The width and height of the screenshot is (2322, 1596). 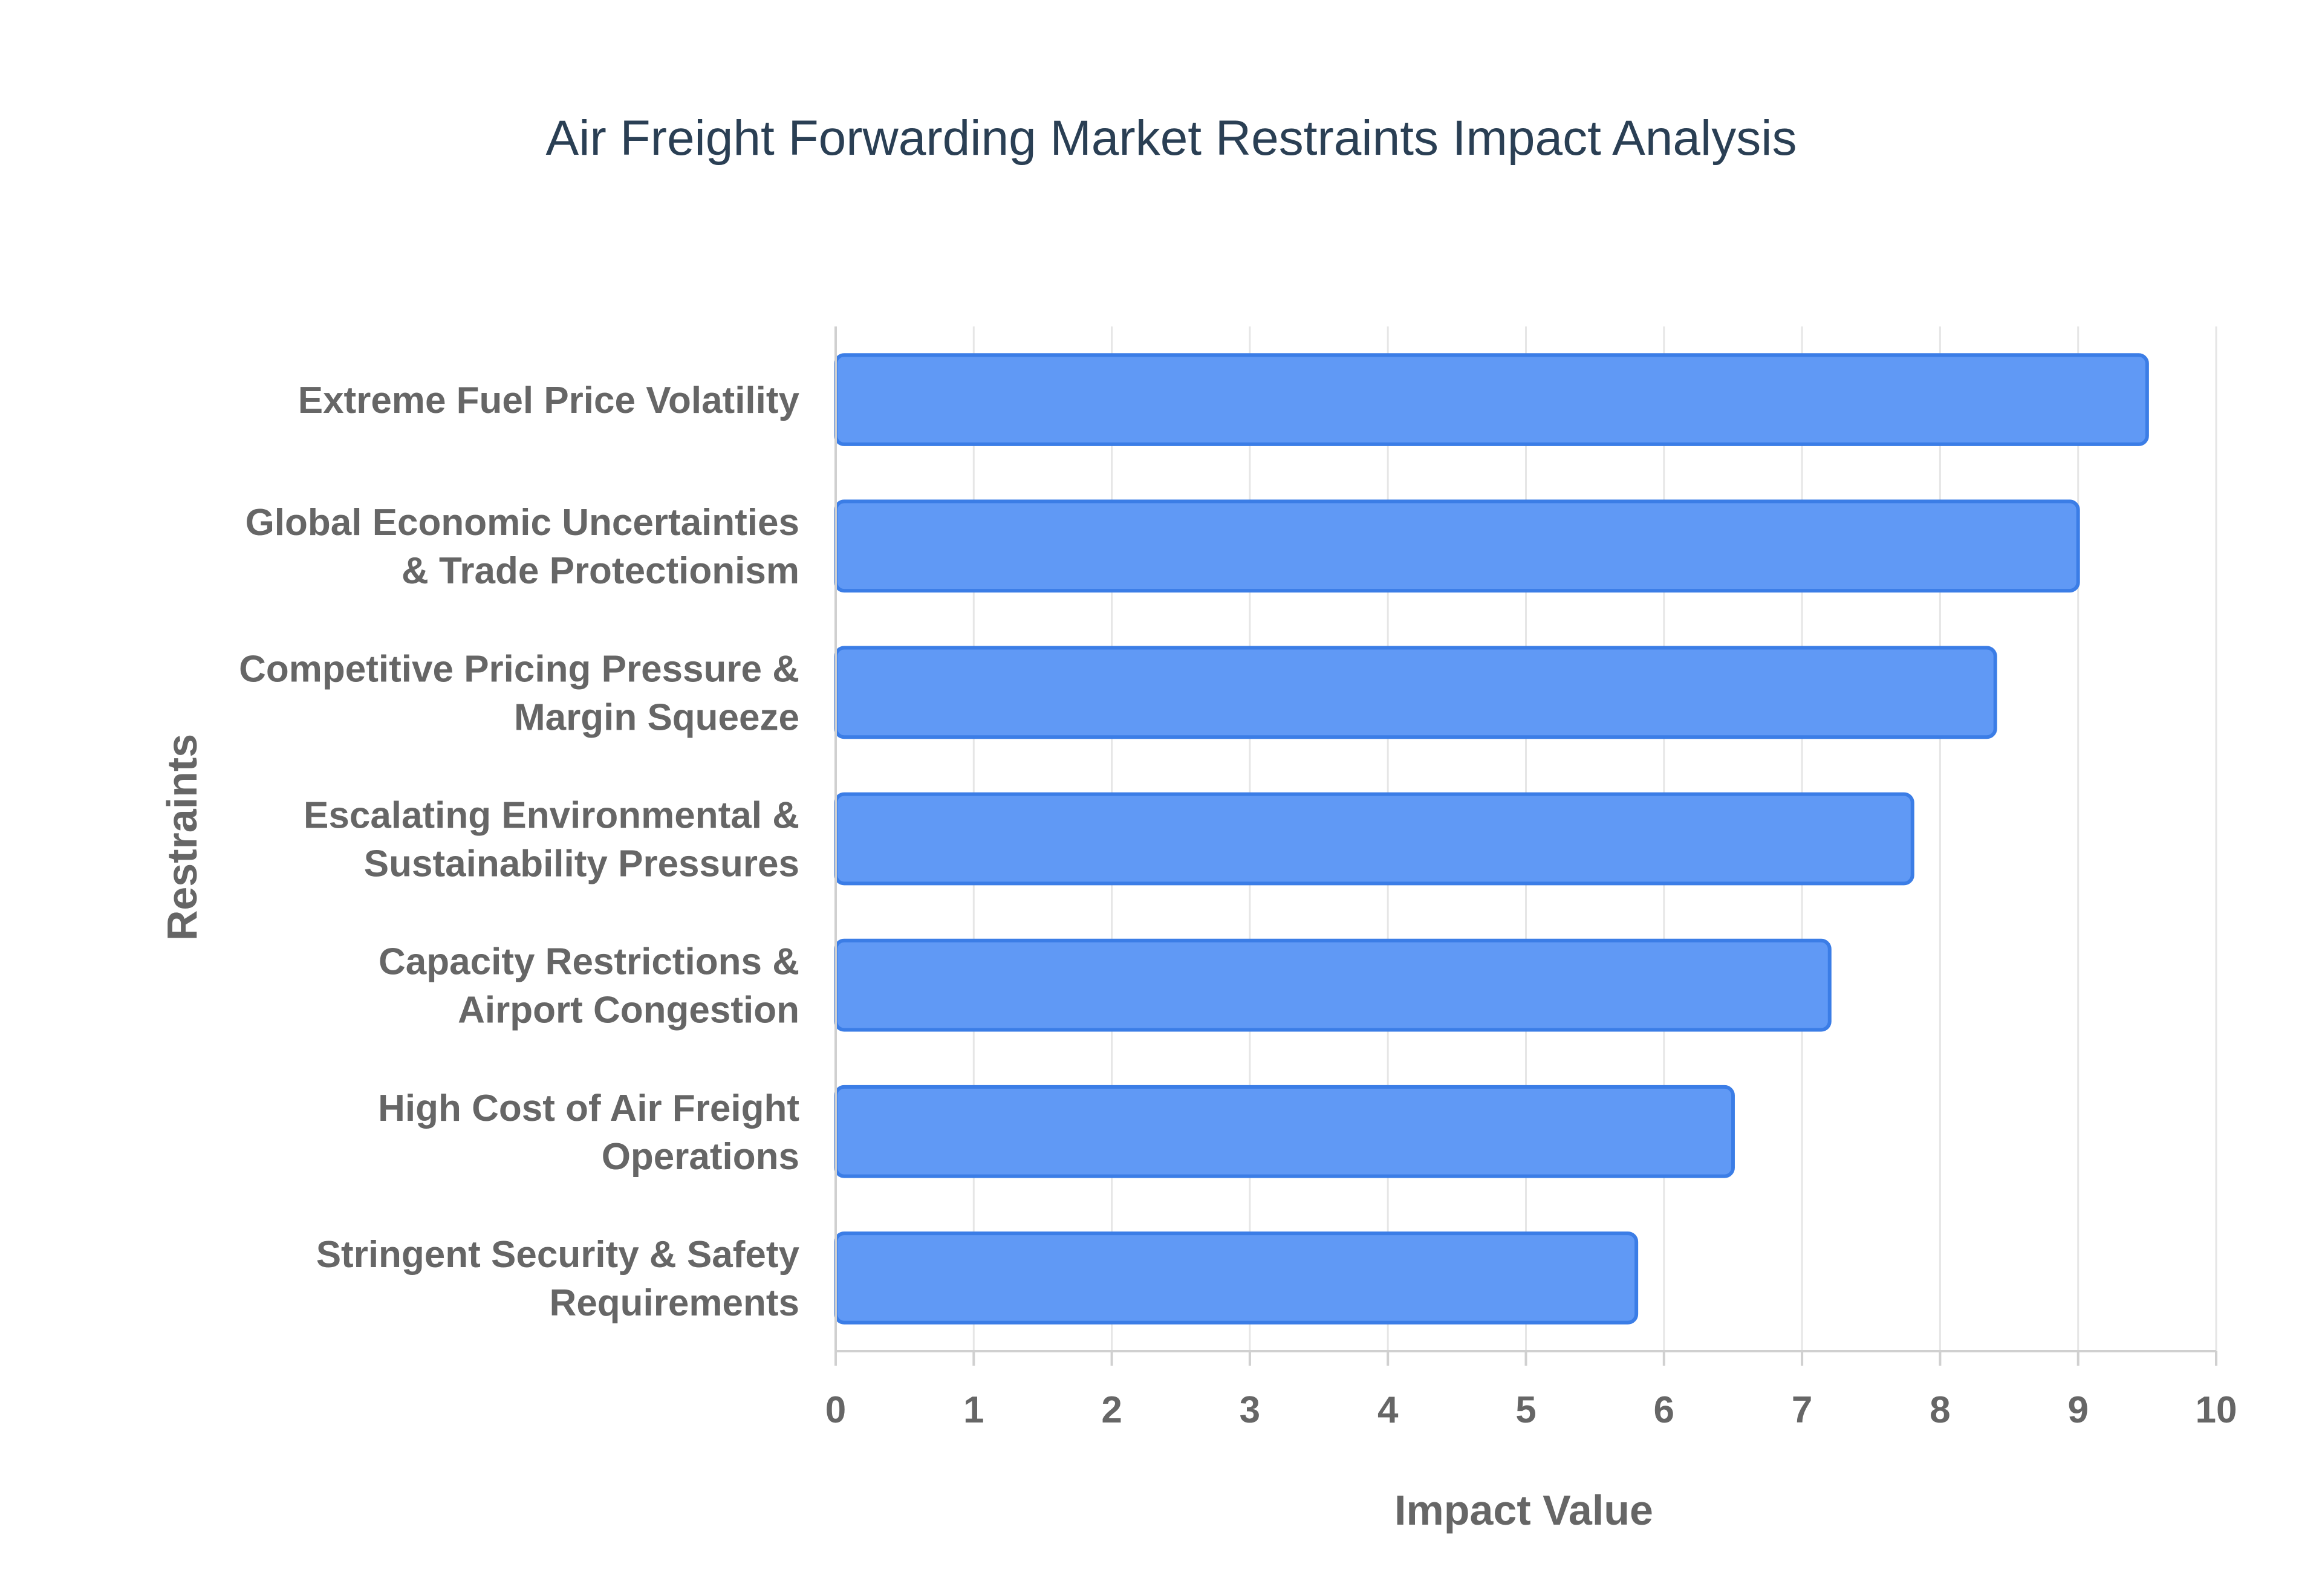 What do you see at coordinates (1388, 1410) in the screenshot?
I see `x-tick-label: 4` at bounding box center [1388, 1410].